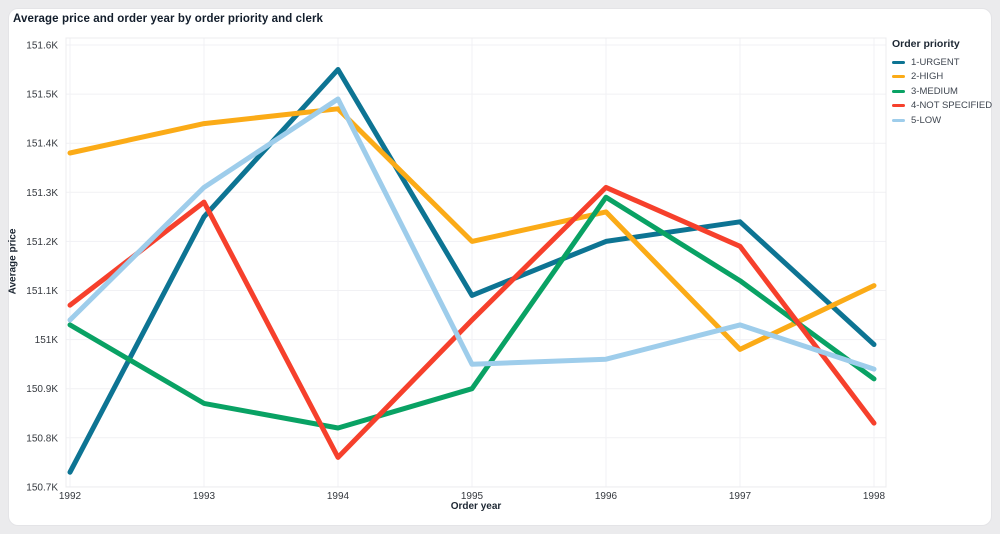 This screenshot has height=534, width=1000. Describe the element at coordinates (42, 389) in the screenshot. I see `y-tick-label: 150.9K` at that location.